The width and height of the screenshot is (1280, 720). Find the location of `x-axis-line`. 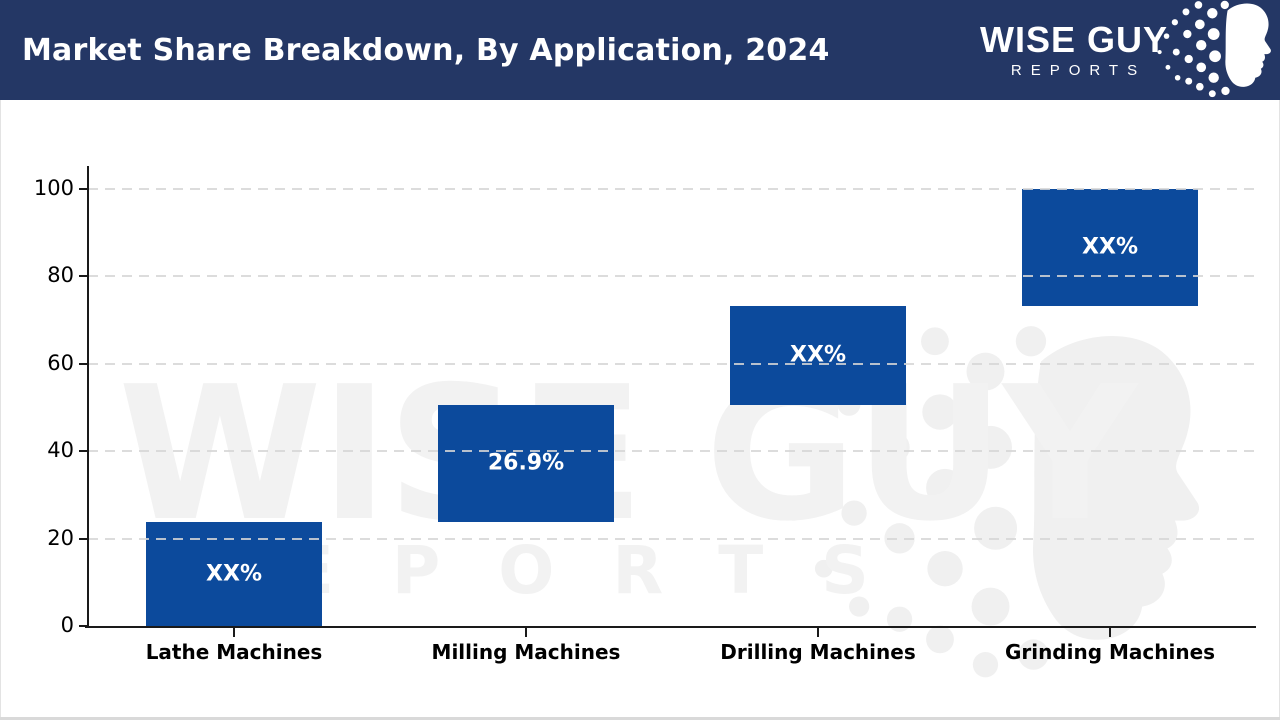

x-axis-line is located at coordinates (670, 627).